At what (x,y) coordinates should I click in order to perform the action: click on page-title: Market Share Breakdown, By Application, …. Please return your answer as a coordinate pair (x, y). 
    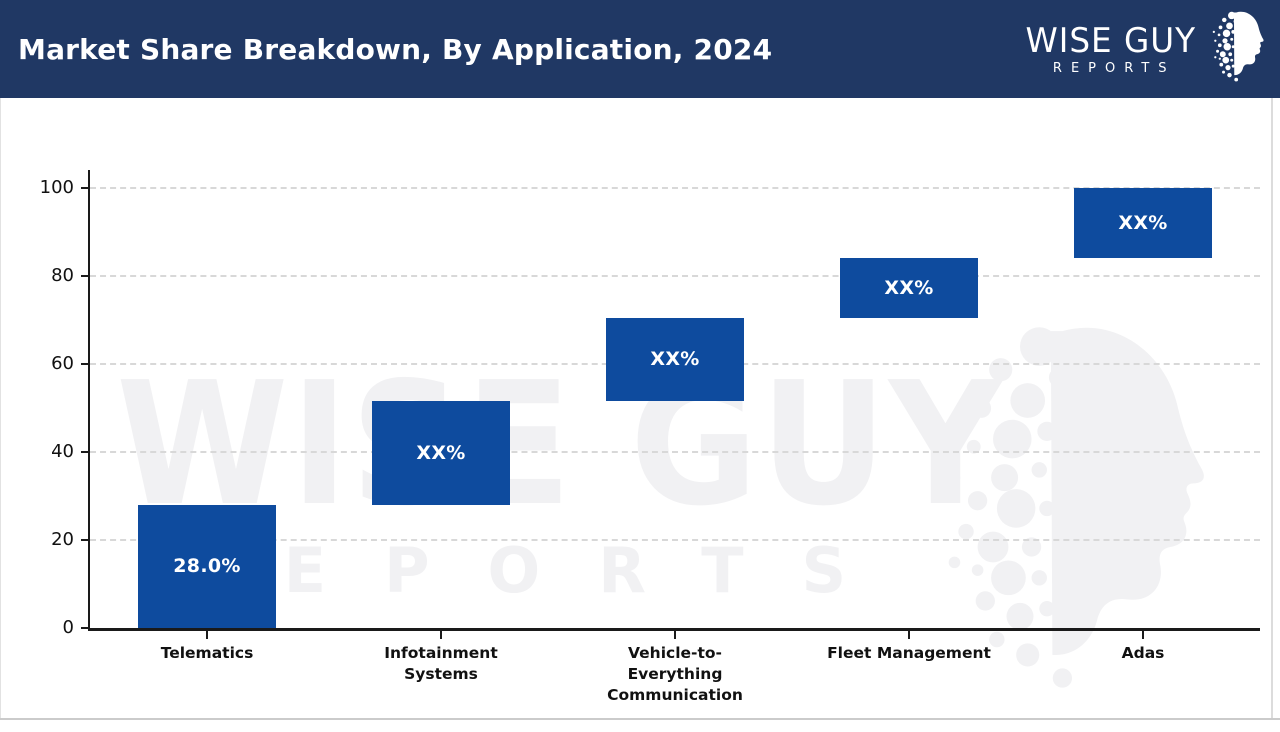
    Looking at the image, I should click on (395, 49).